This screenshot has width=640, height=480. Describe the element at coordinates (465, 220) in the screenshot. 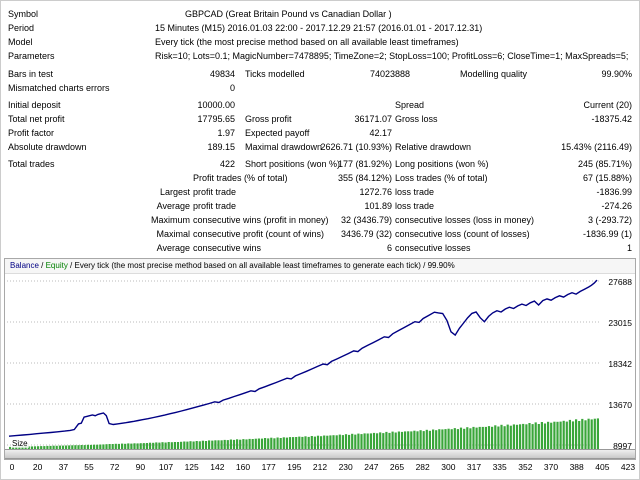

I see `report-cell: consecutive losses (loss in money)` at that location.